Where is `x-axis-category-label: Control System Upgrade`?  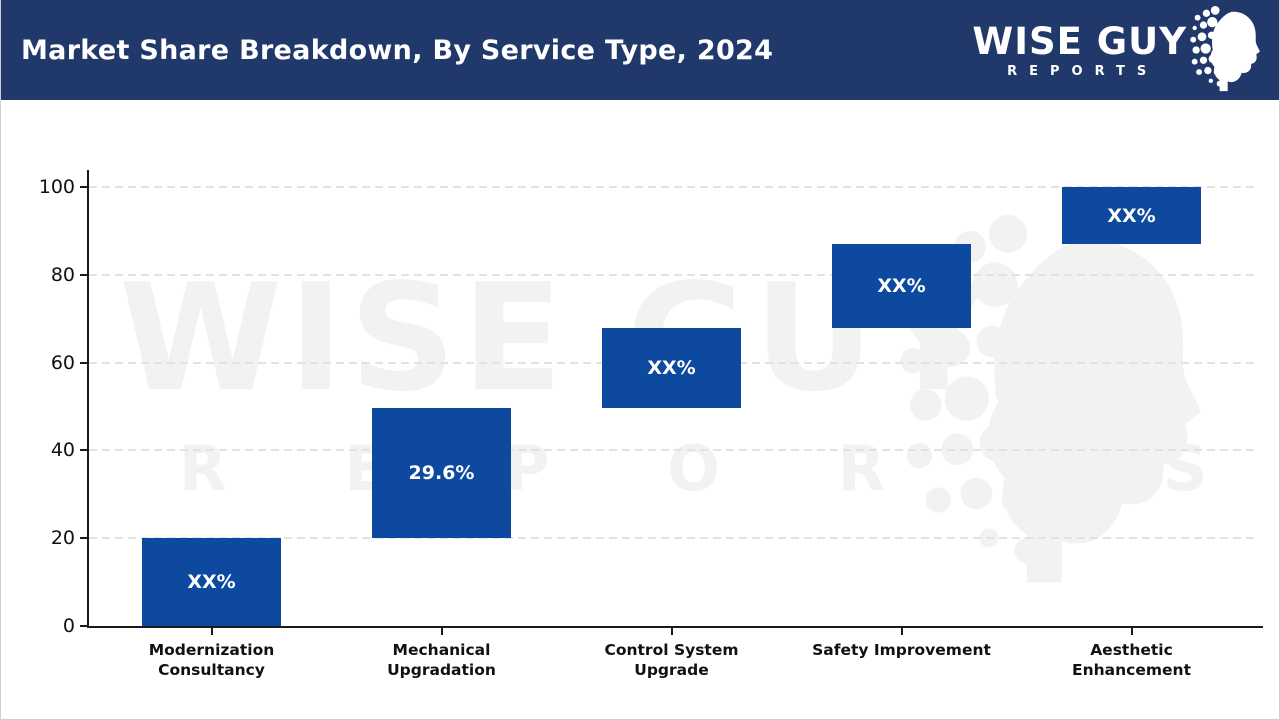 x-axis-category-label: Control System Upgrade is located at coordinates (672, 660).